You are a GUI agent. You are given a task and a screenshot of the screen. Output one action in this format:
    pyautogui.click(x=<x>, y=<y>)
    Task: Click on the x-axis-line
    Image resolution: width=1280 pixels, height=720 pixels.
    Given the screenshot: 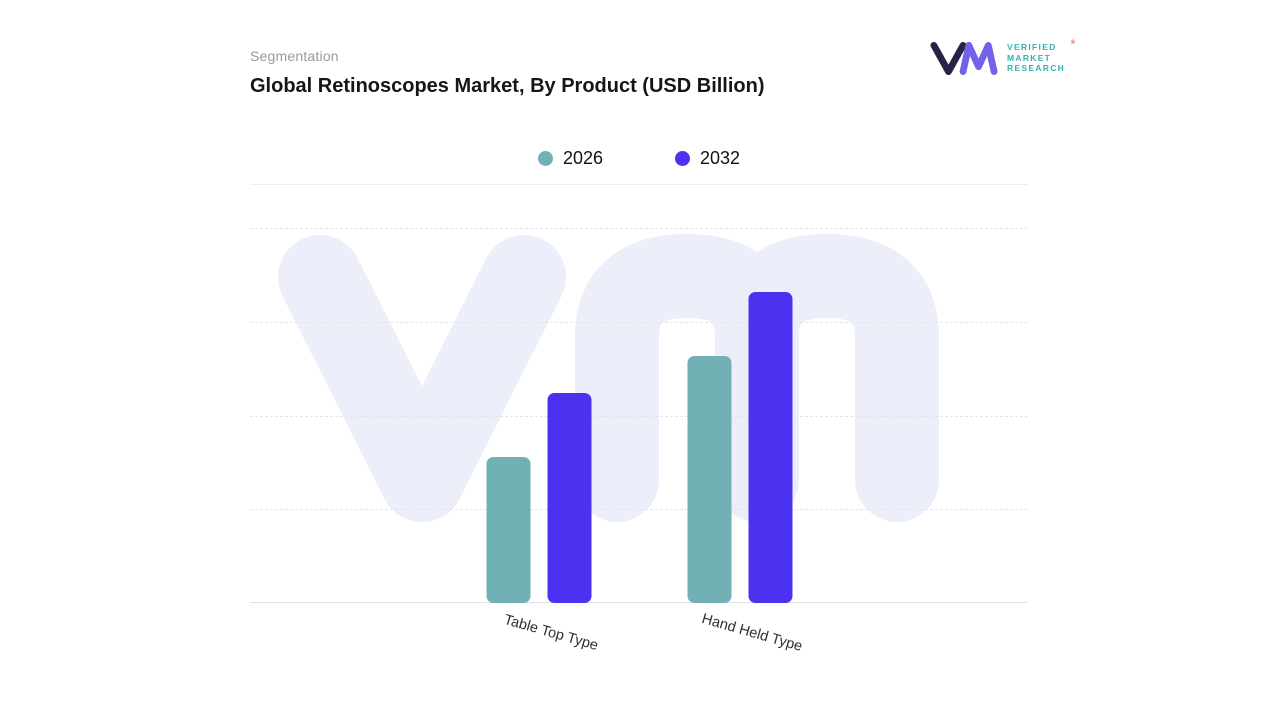 What is the action you would take?
    pyautogui.click(x=639, y=602)
    